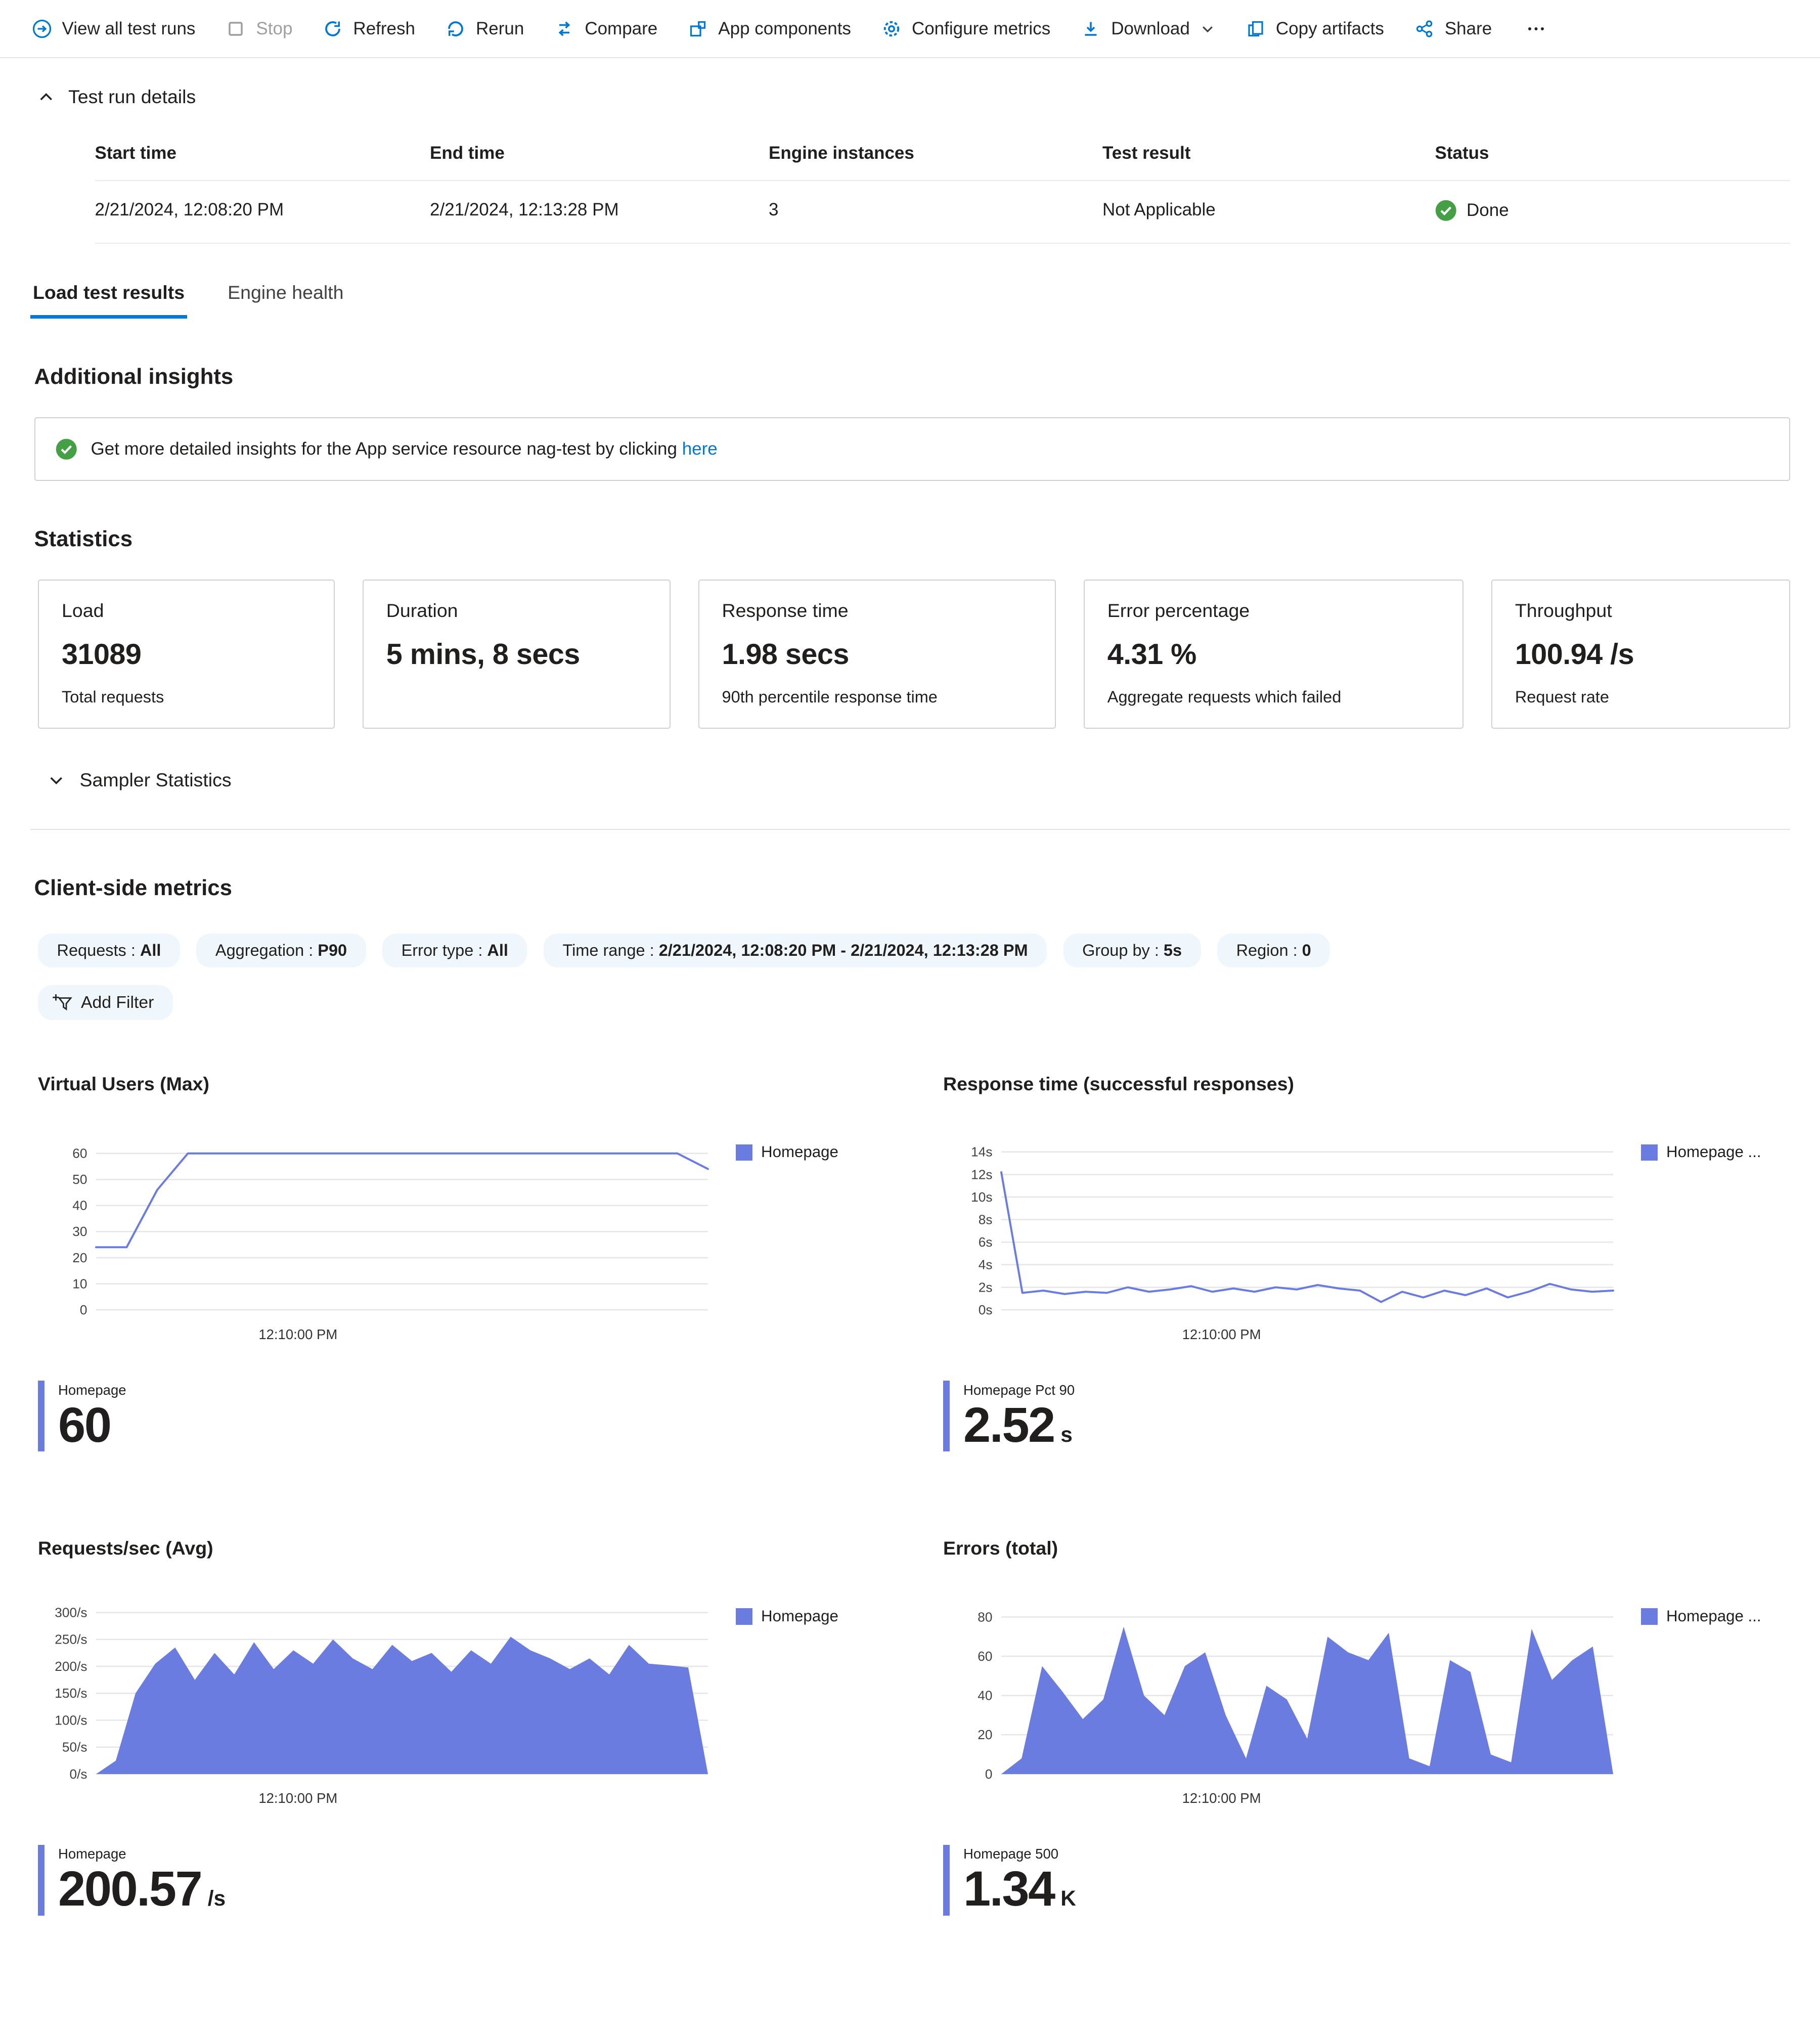 This screenshot has height=2034, width=1820. Describe the element at coordinates (986, 1220) in the screenshot. I see `svg-text: 8s` at that location.